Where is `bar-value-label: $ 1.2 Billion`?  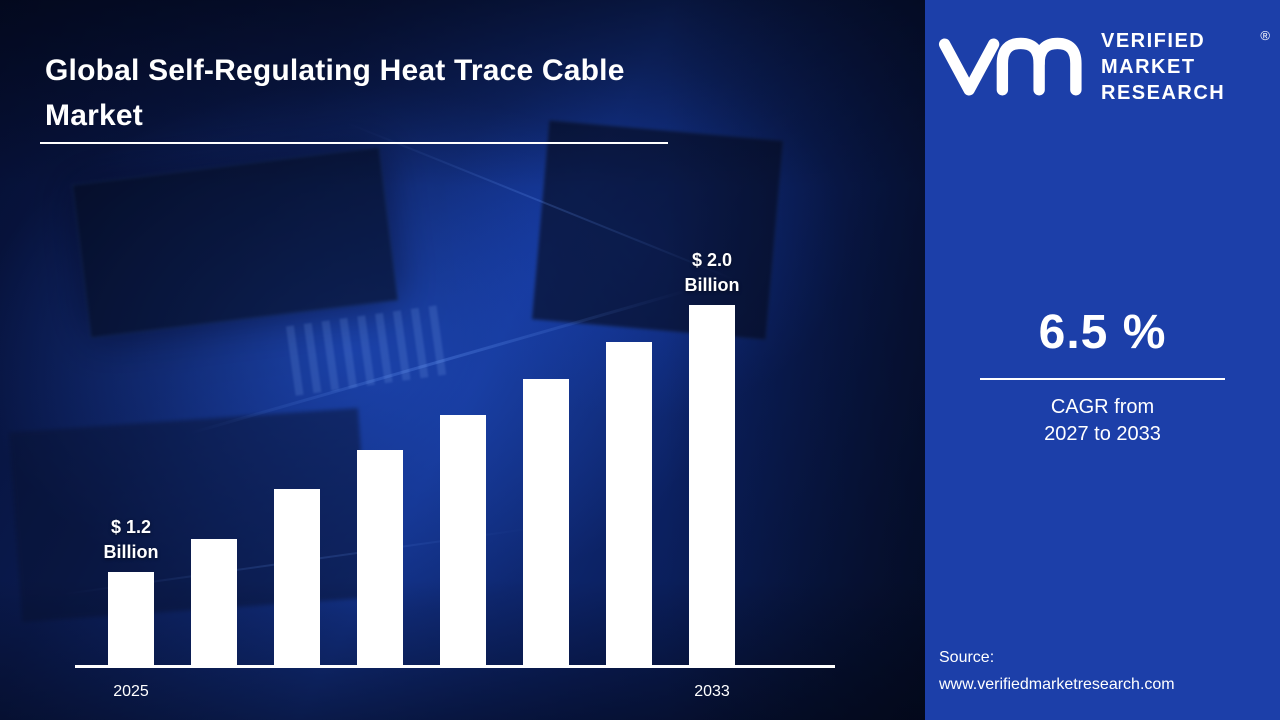 bar-value-label: $ 1.2 Billion is located at coordinates (131, 539).